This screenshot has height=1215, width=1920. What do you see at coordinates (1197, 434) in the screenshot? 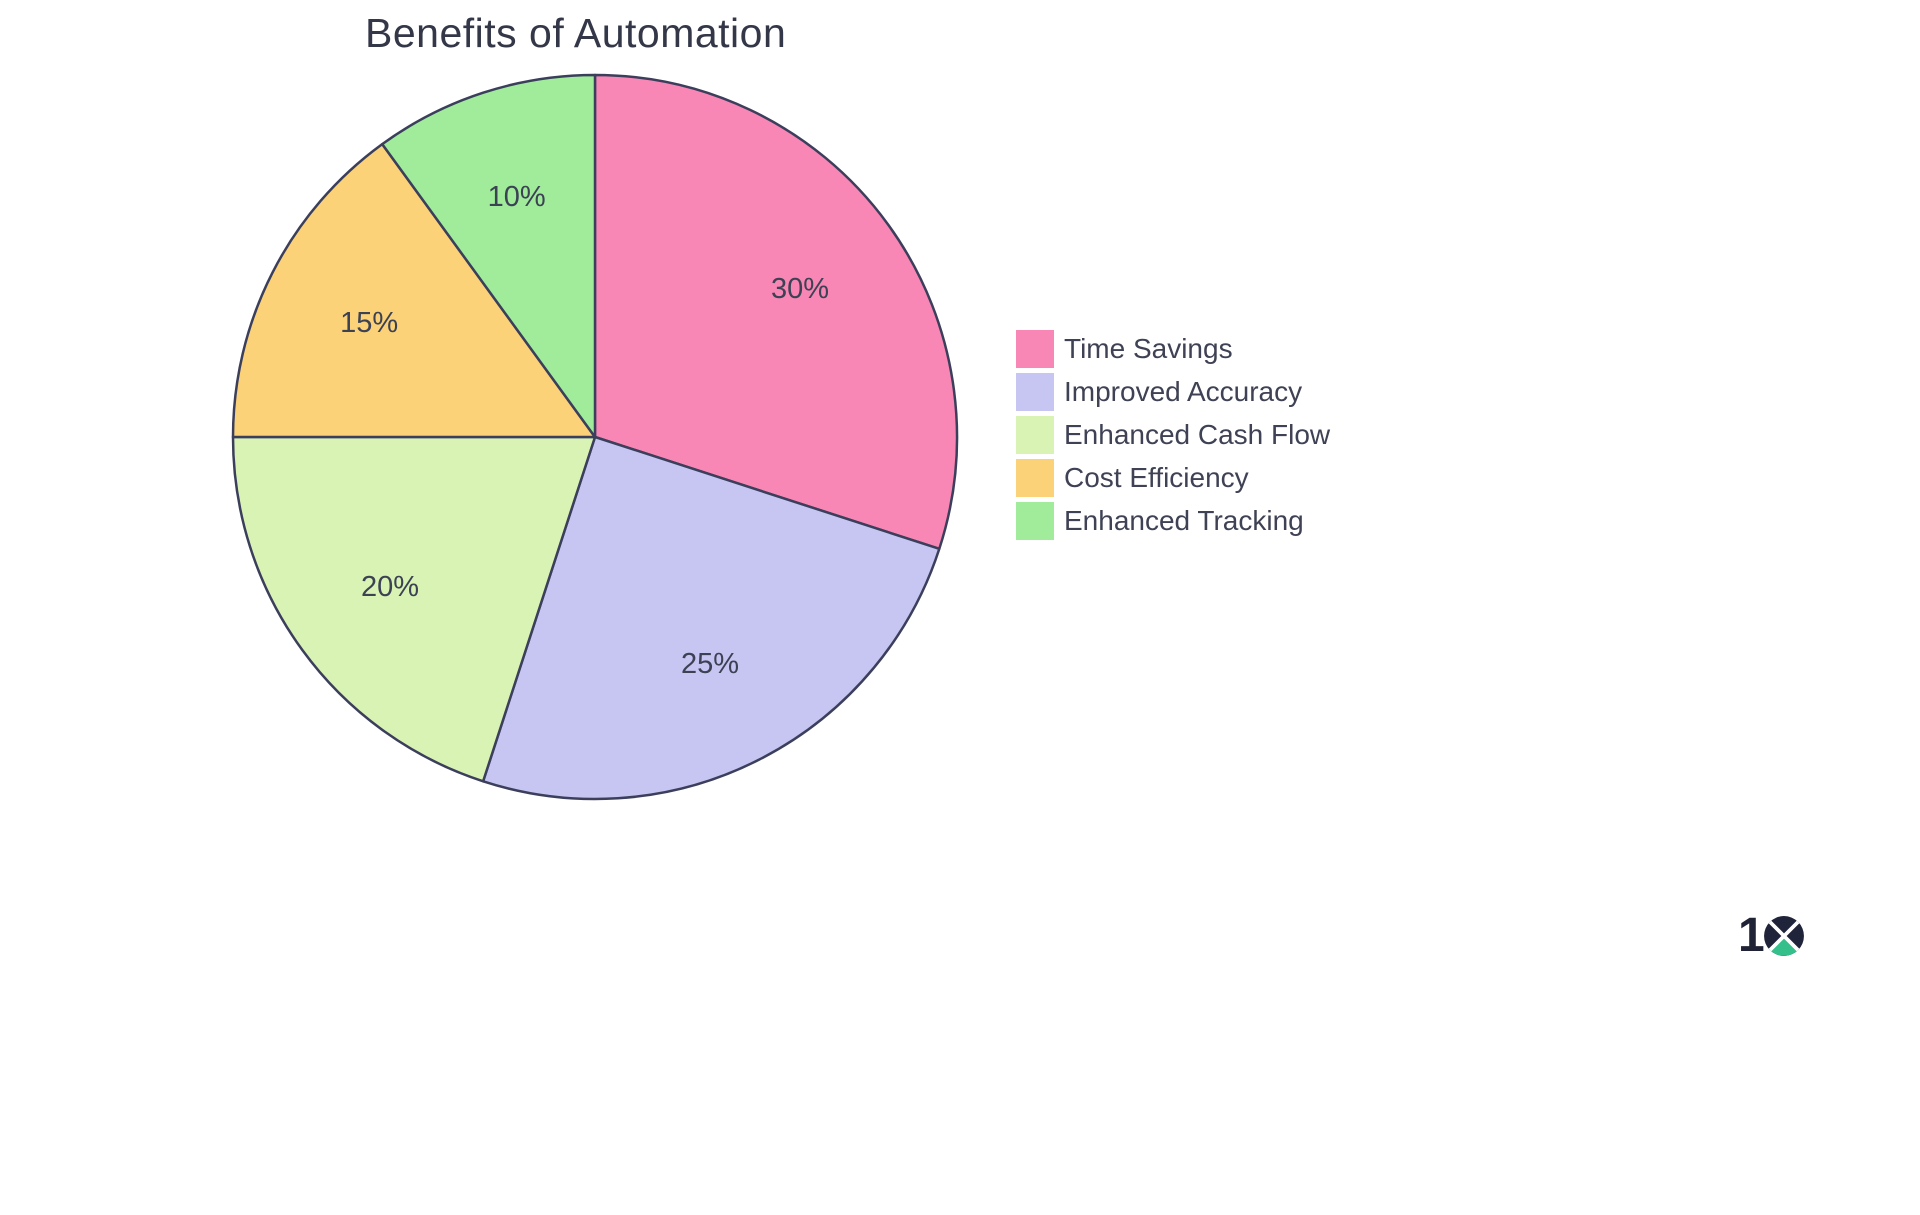
I see `legend-label: Enhanced Cash Flow` at bounding box center [1197, 434].